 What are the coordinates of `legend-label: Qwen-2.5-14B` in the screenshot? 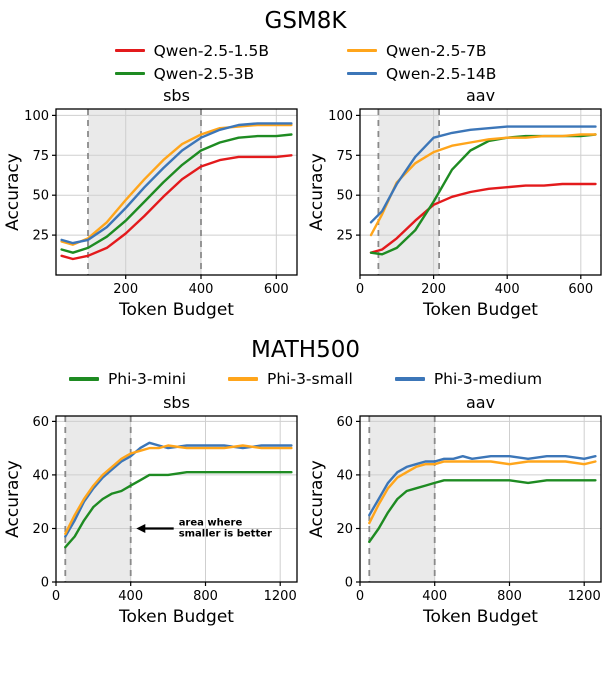 It's located at (441, 73).